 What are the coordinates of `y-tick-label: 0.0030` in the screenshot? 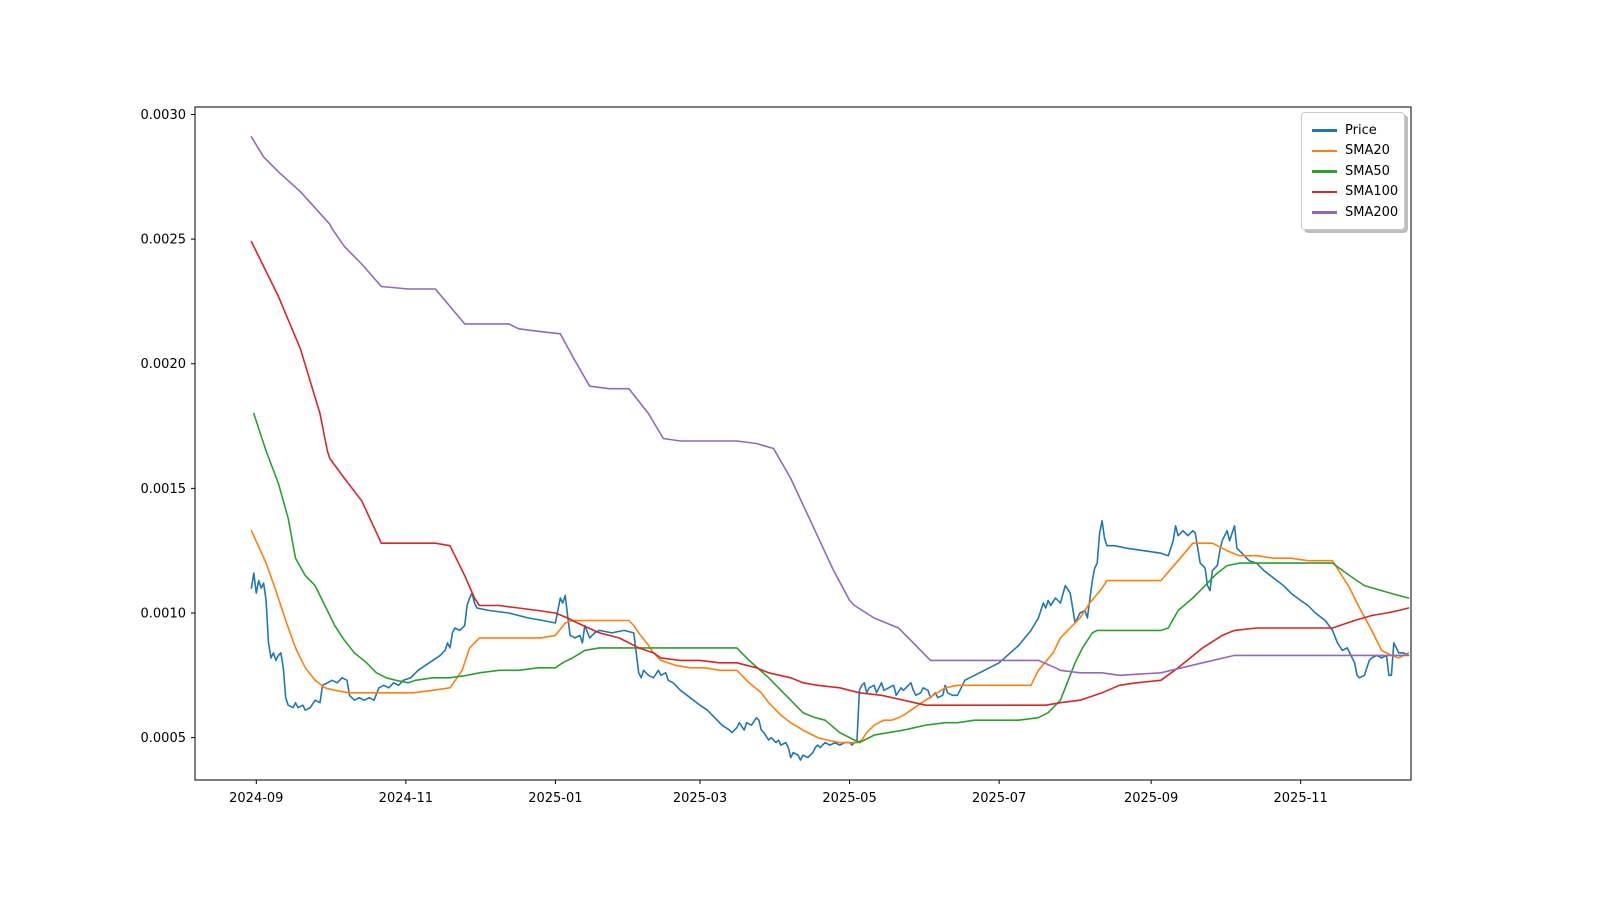 It's located at (164, 115).